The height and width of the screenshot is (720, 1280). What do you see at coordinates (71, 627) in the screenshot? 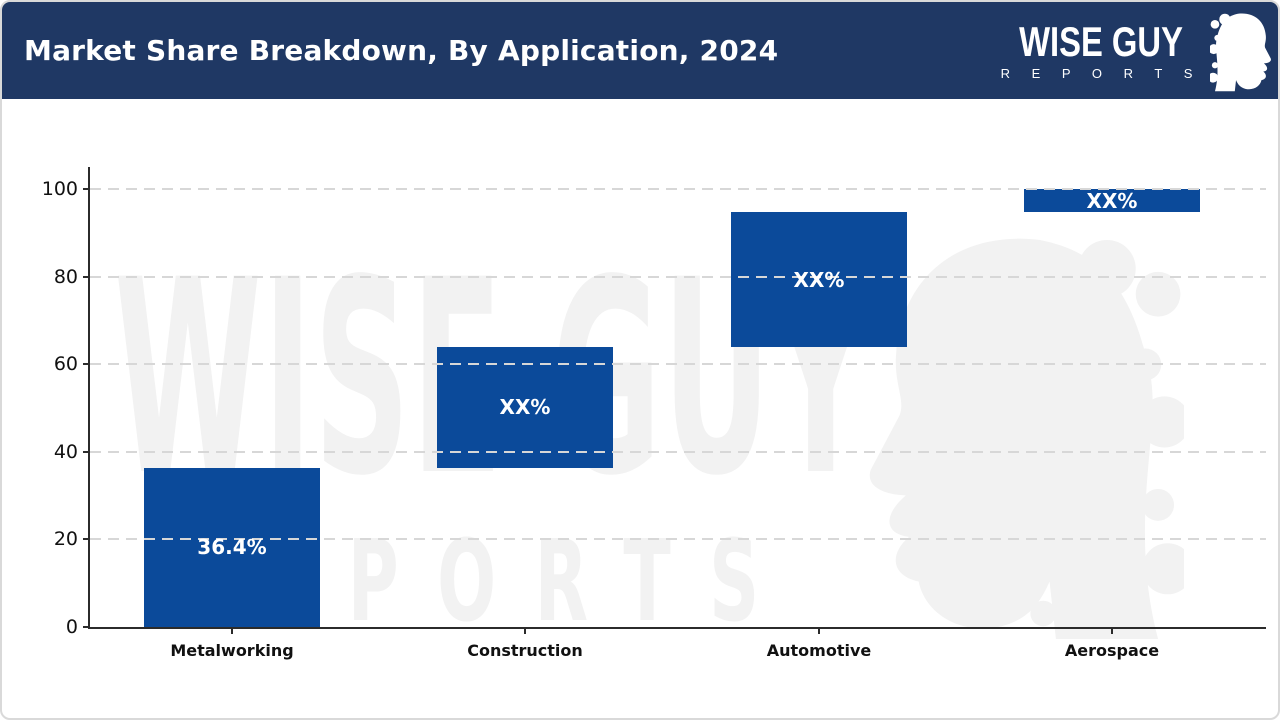
I see `y-axis-tick-label: 0` at bounding box center [71, 627].